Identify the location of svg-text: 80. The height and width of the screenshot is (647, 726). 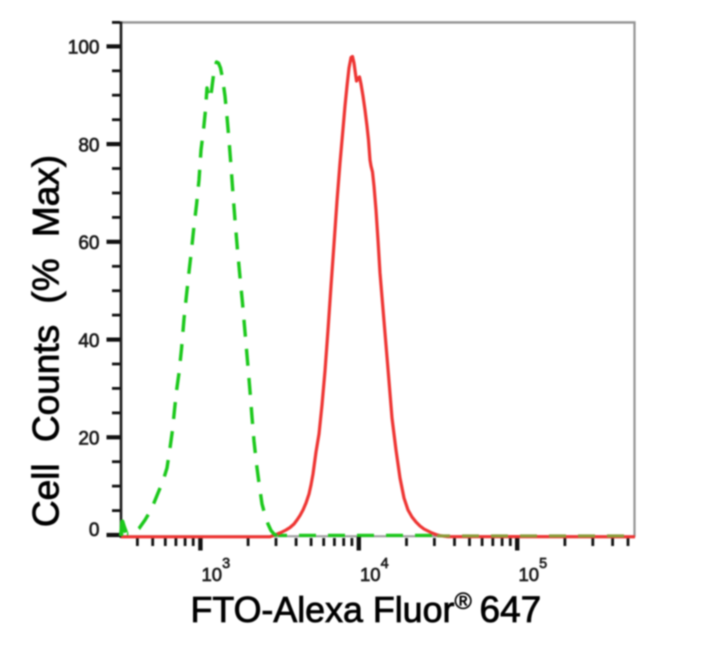
(88, 145).